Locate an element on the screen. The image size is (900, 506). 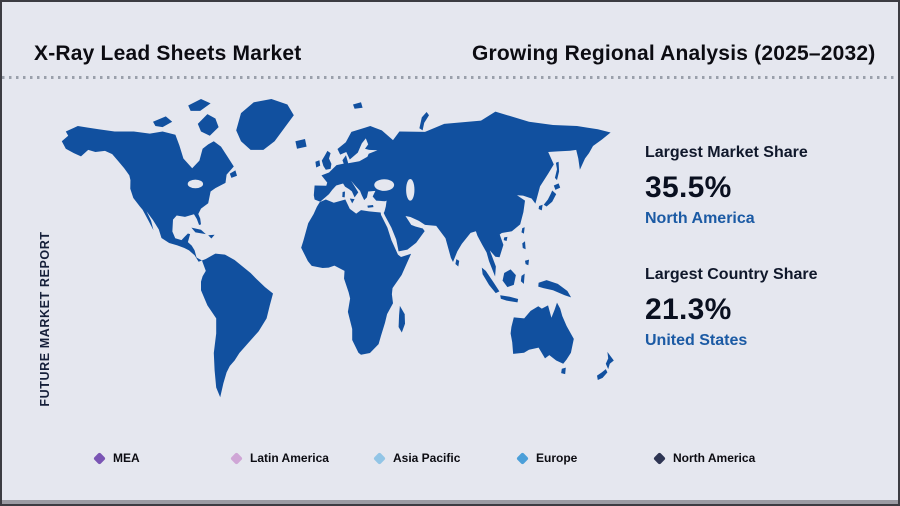
stat-value: 35.5% is located at coordinates (688, 187).